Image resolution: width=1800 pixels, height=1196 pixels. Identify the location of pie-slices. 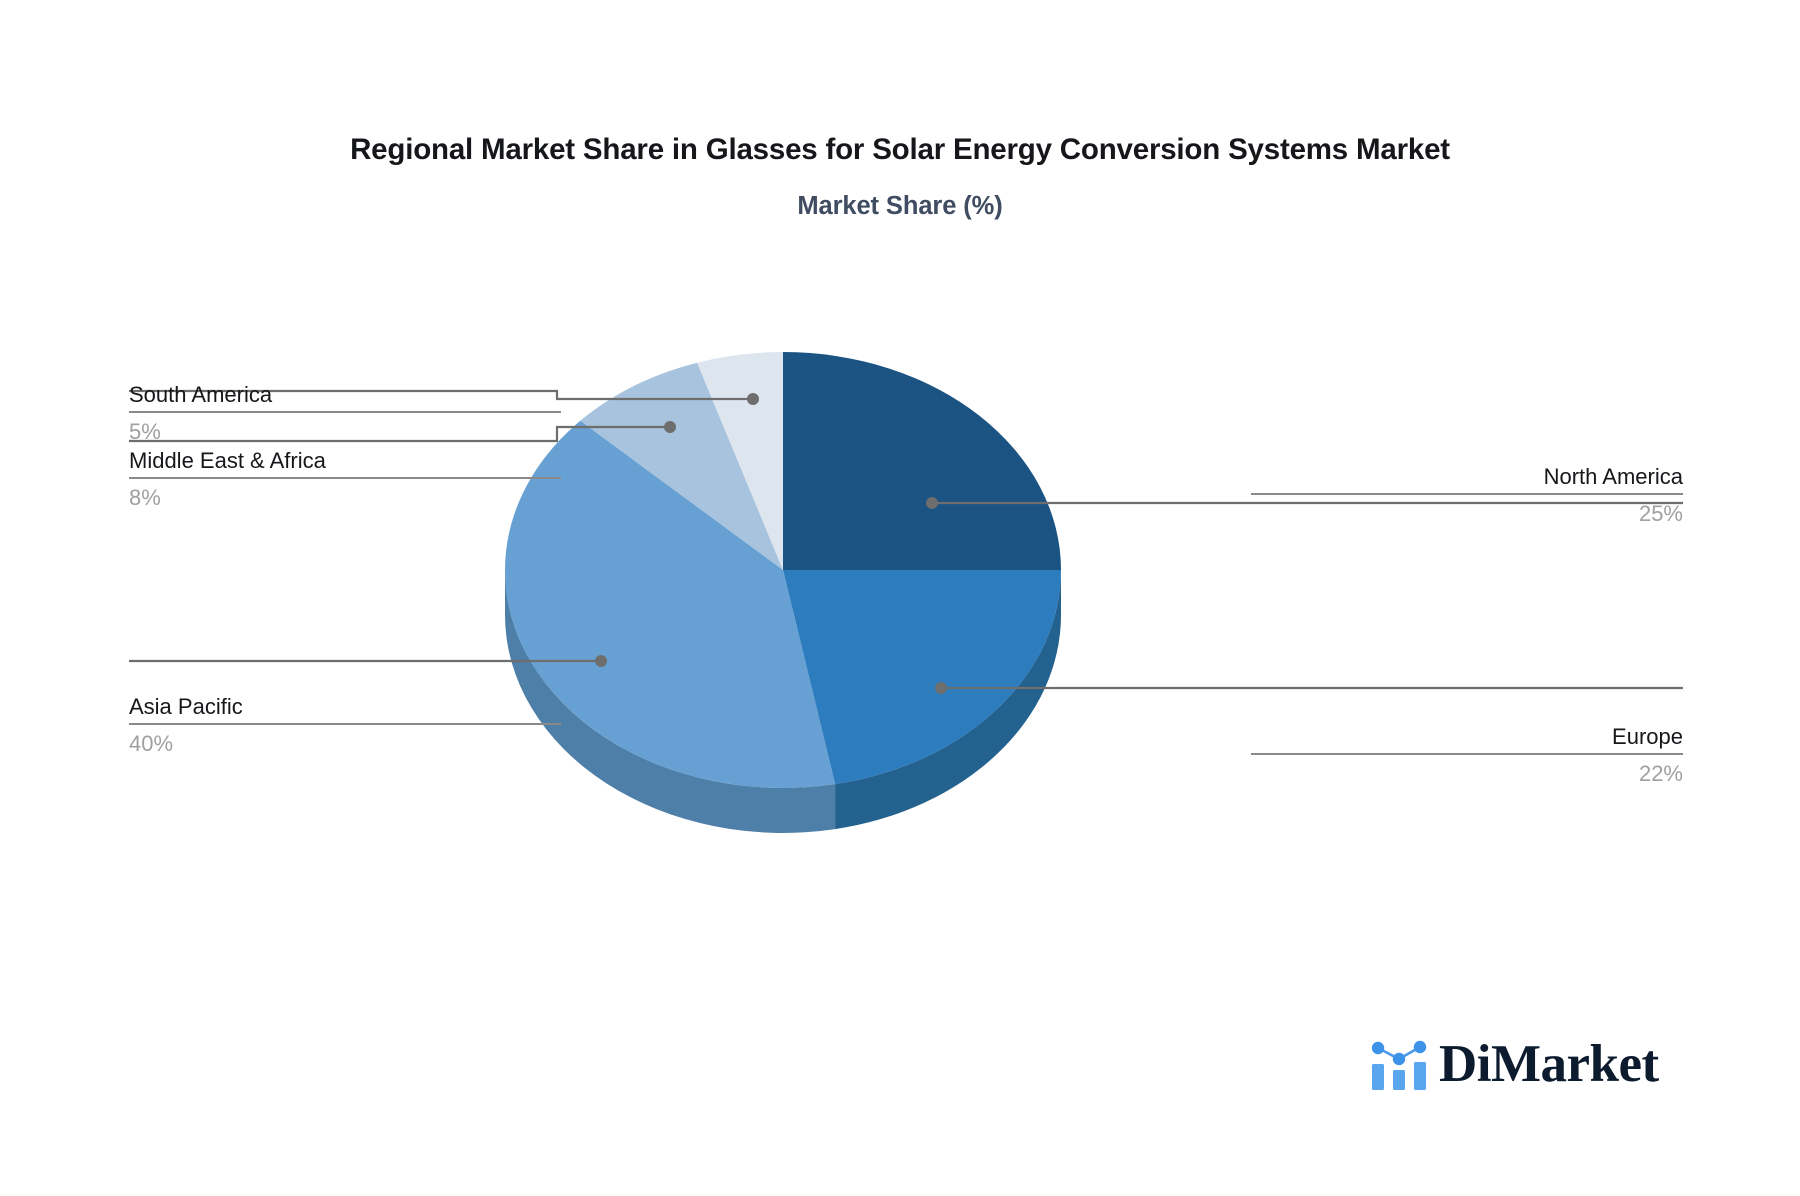
(783, 570).